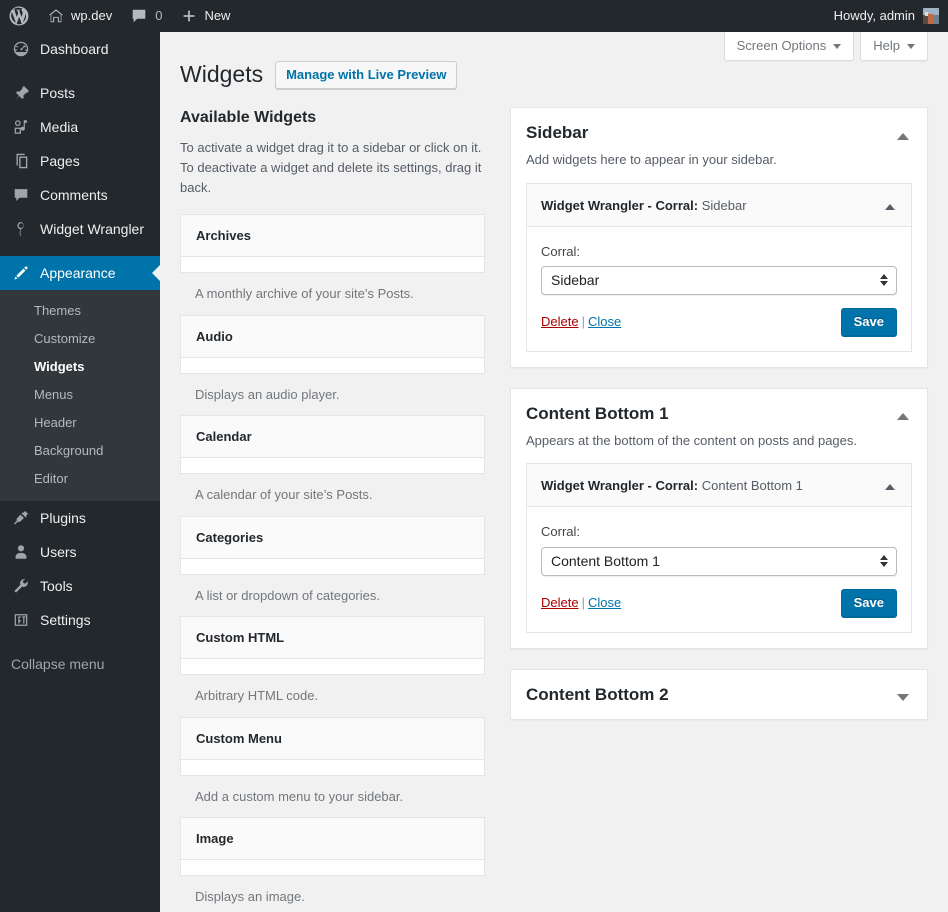 The width and height of the screenshot is (948, 912). Describe the element at coordinates (59, 366) in the screenshot. I see `submenu-item-widgets: Widgets` at that location.